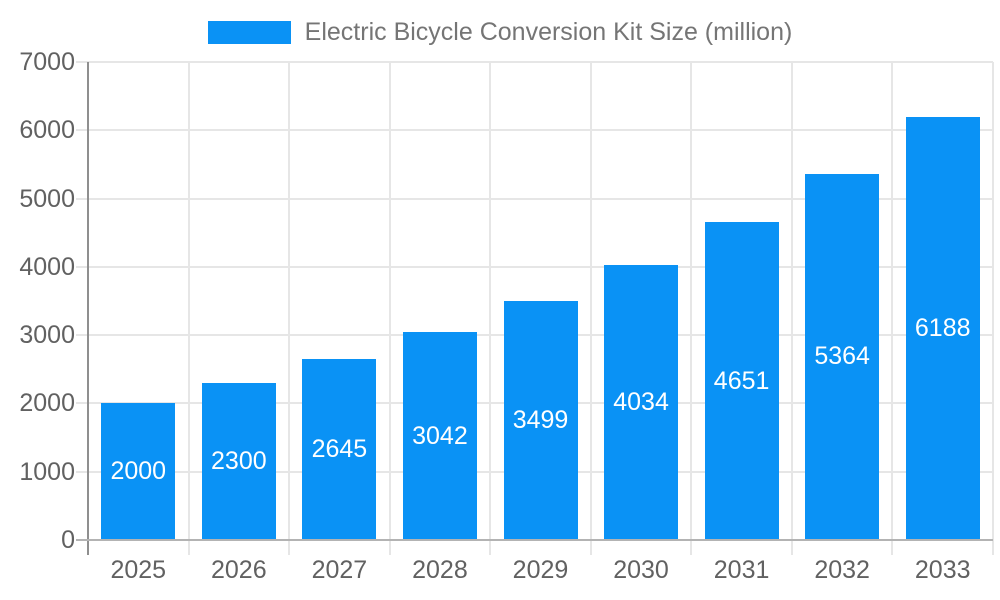  What do you see at coordinates (249, 32) in the screenshot?
I see `legend-swatch` at bounding box center [249, 32].